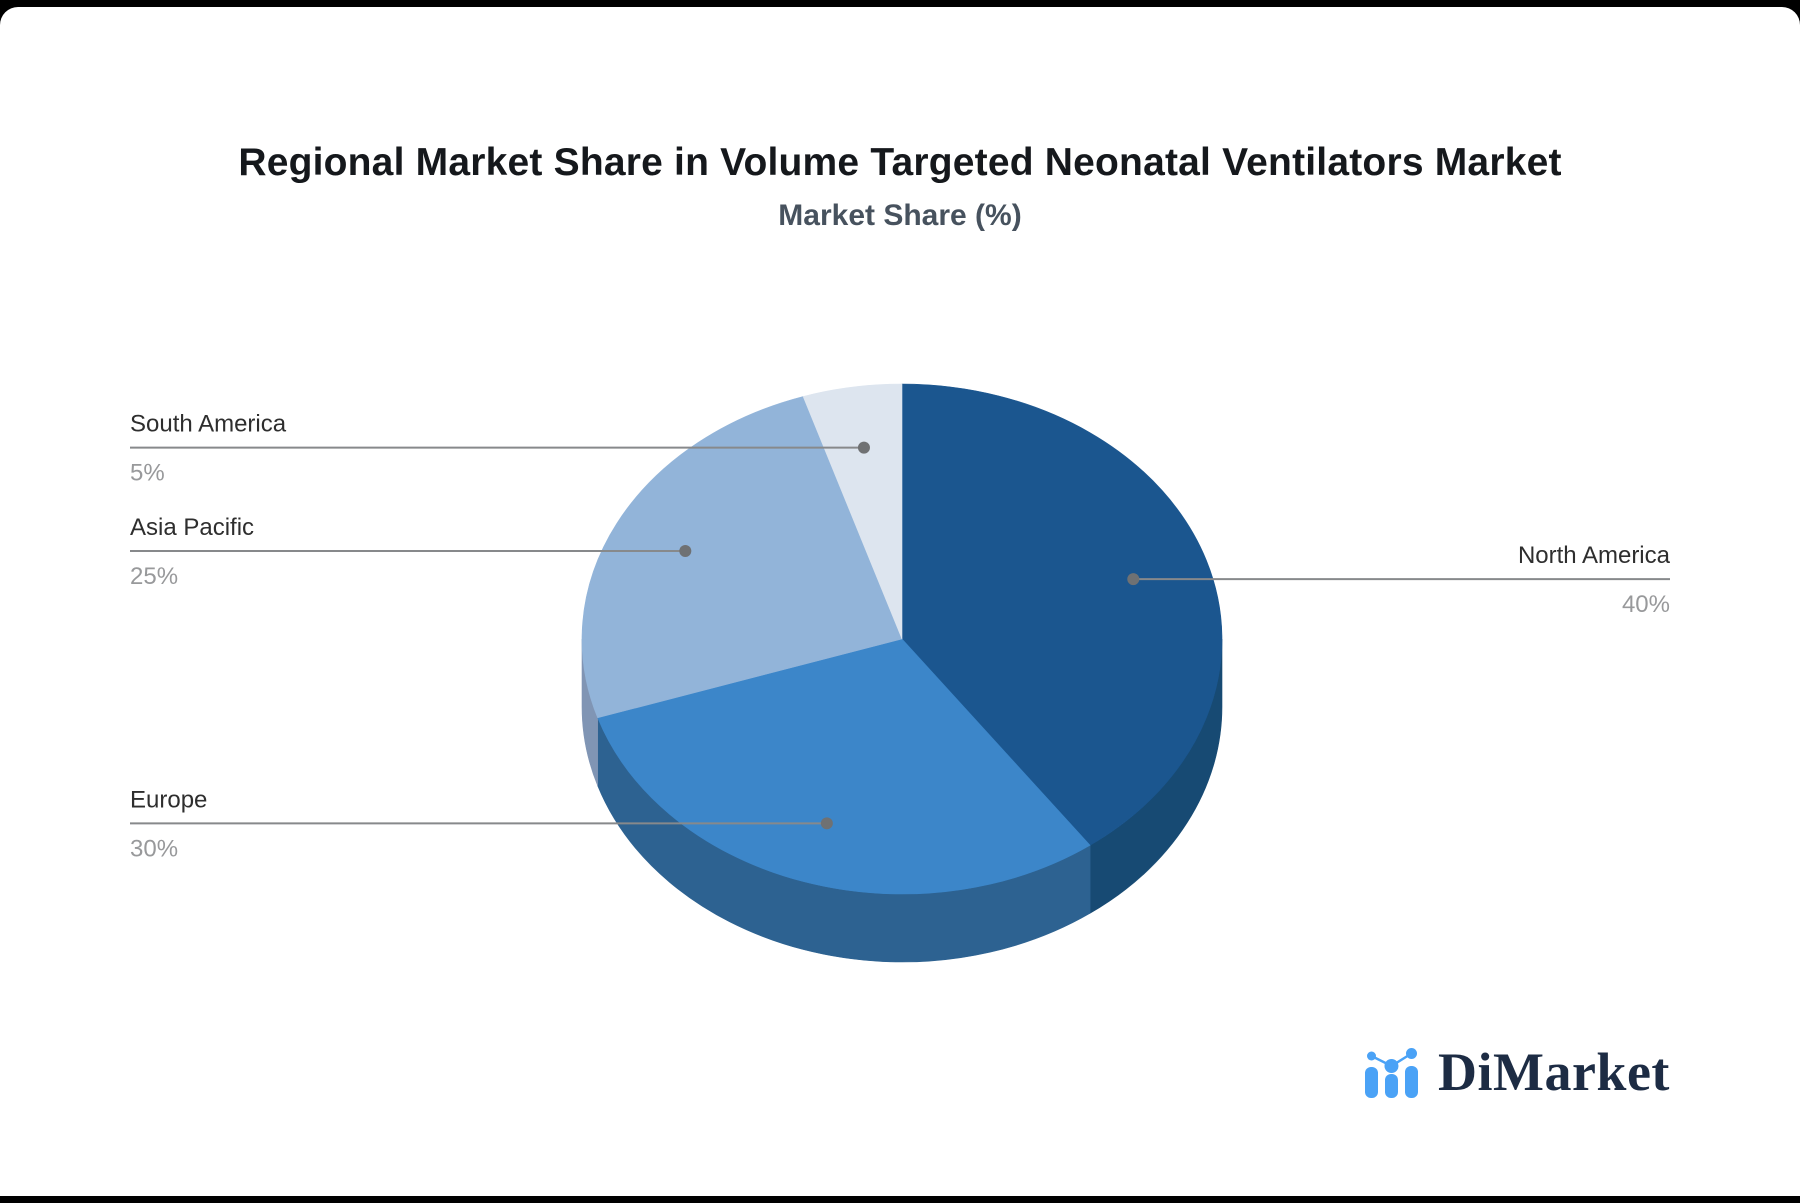 The height and width of the screenshot is (1203, 1800). I want to click on segment-label-south-america: South America, so click(208, 424).